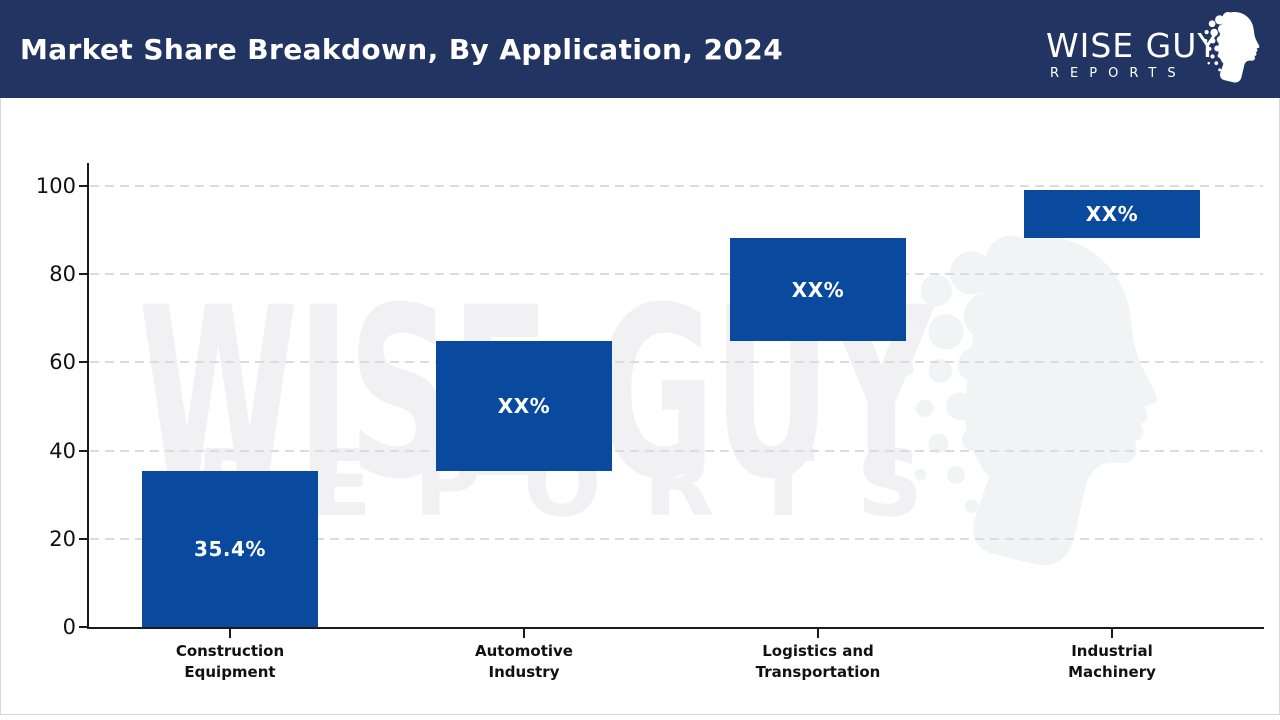 The image size is (1280, 720). I want to click on x-axis, so click(675, 628).